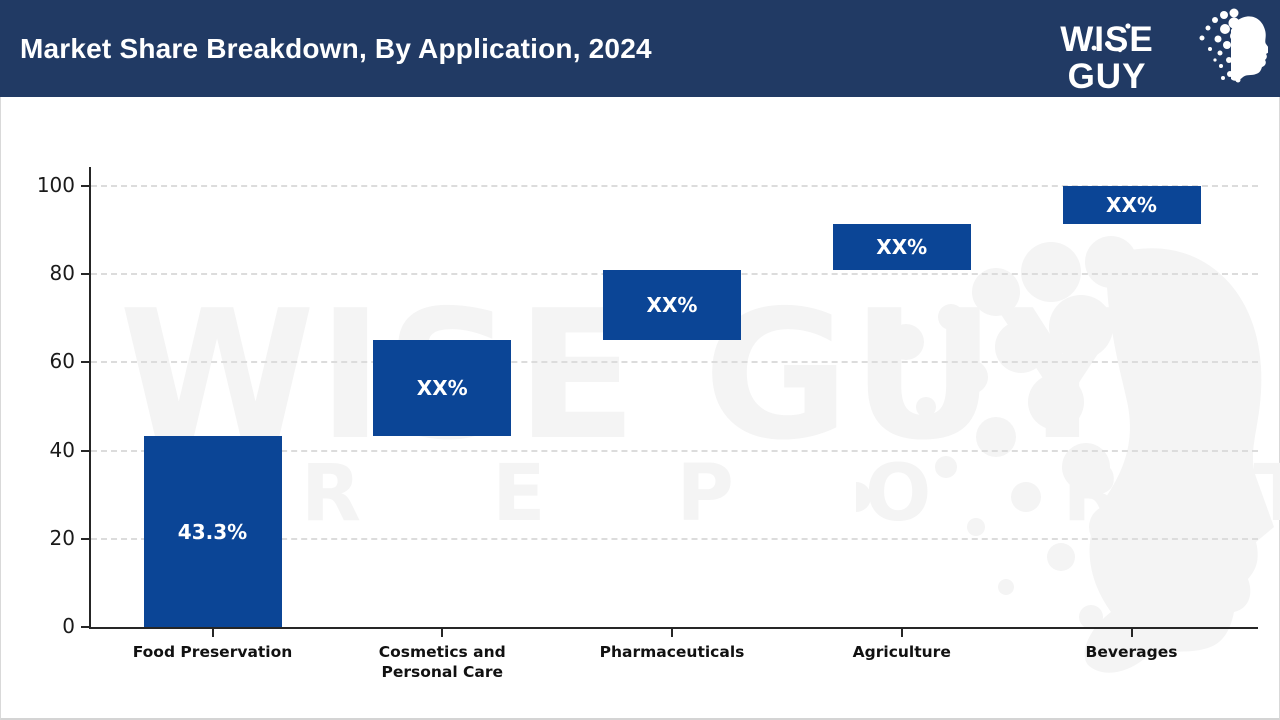 The height and width of the screenshot is (720, 1280). I want to click on bar-1: 43.3%, so click(212, 531).